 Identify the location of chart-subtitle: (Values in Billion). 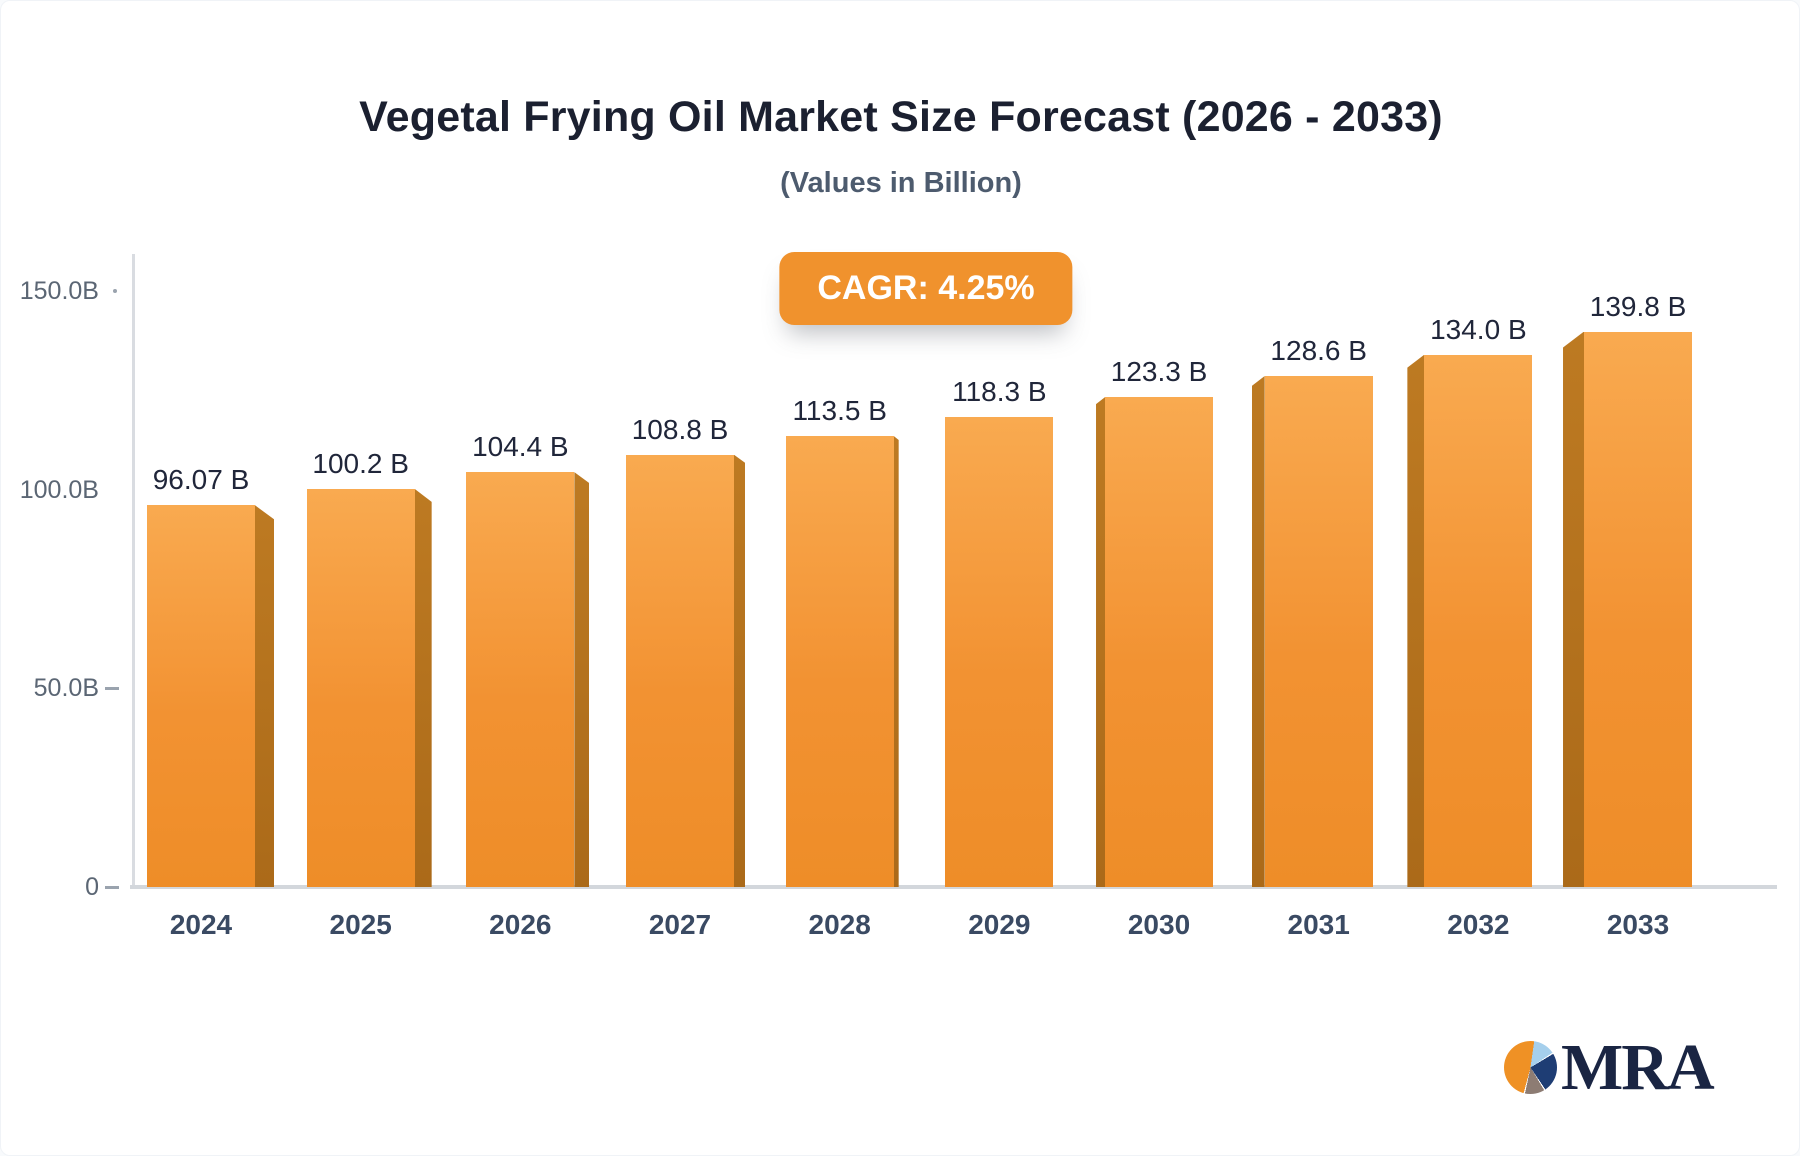
(901, 183).